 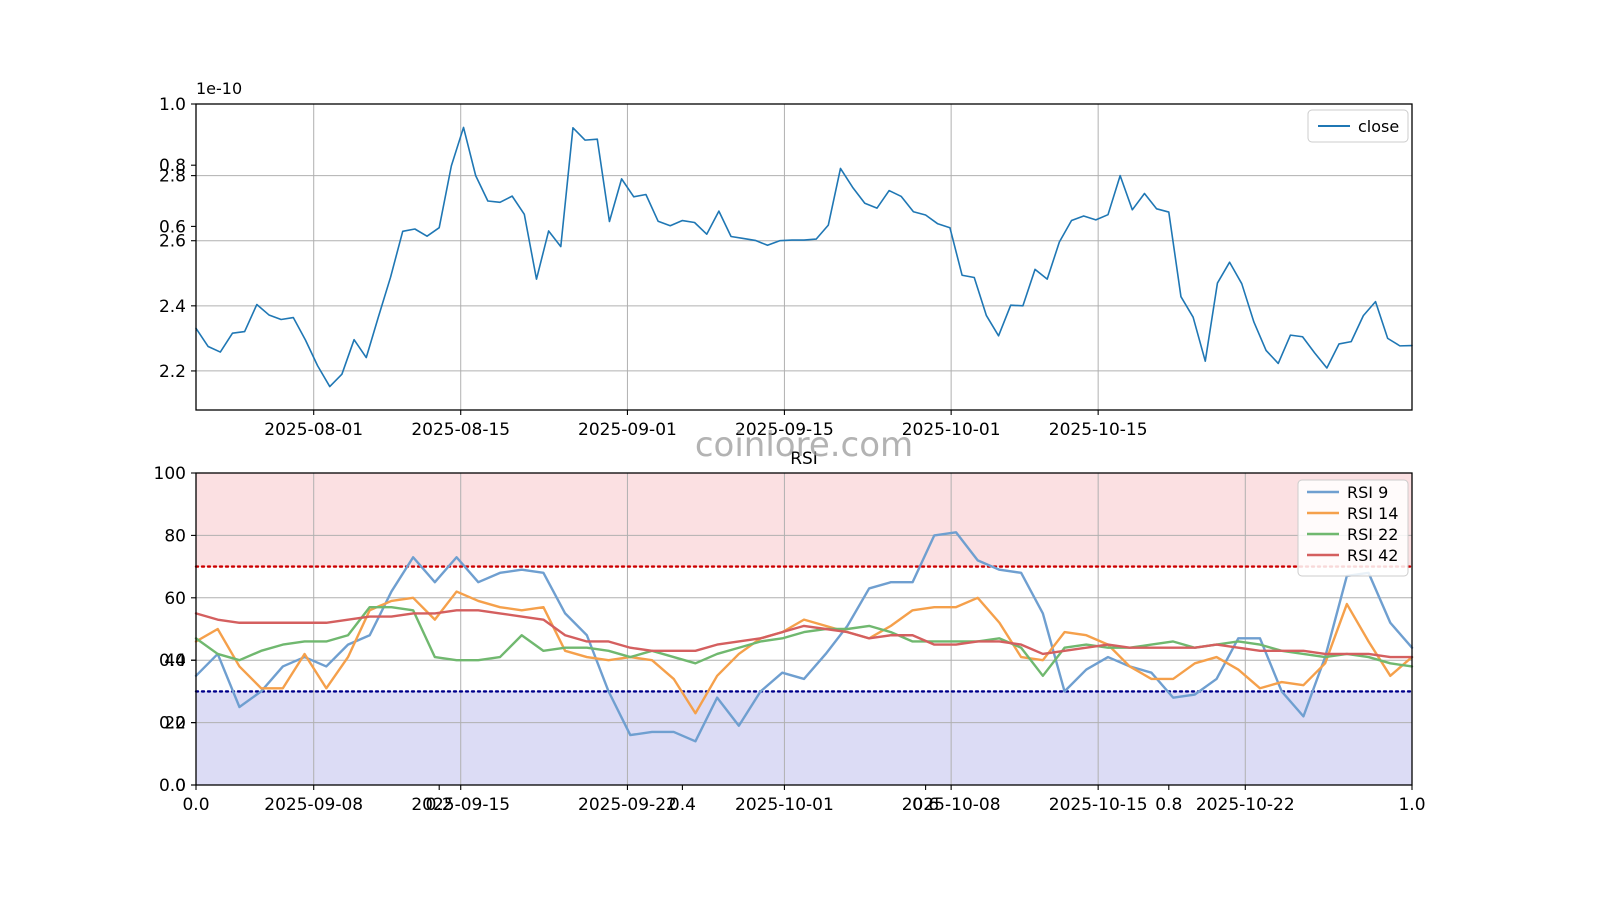 I want to click on rsi-xtick-label: 2025-10-22, so click(x=1245, y=805).